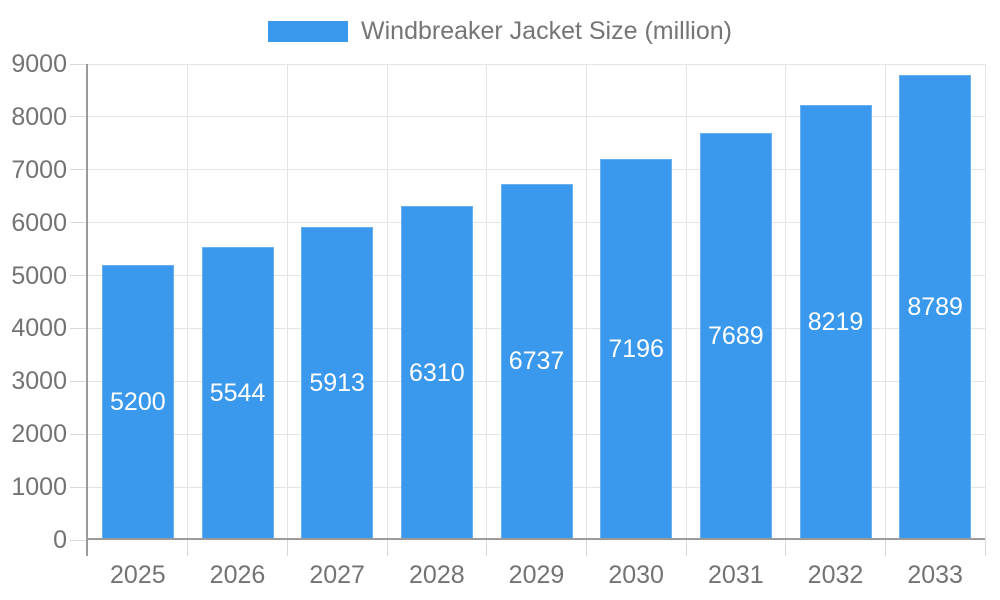 The width and height of the screenshot is (1000, 600). What do you see at coordinates (39, 222) in the screenshot?
I see `y-axis-tick-label: 6000` at bounding box center [39, 222].